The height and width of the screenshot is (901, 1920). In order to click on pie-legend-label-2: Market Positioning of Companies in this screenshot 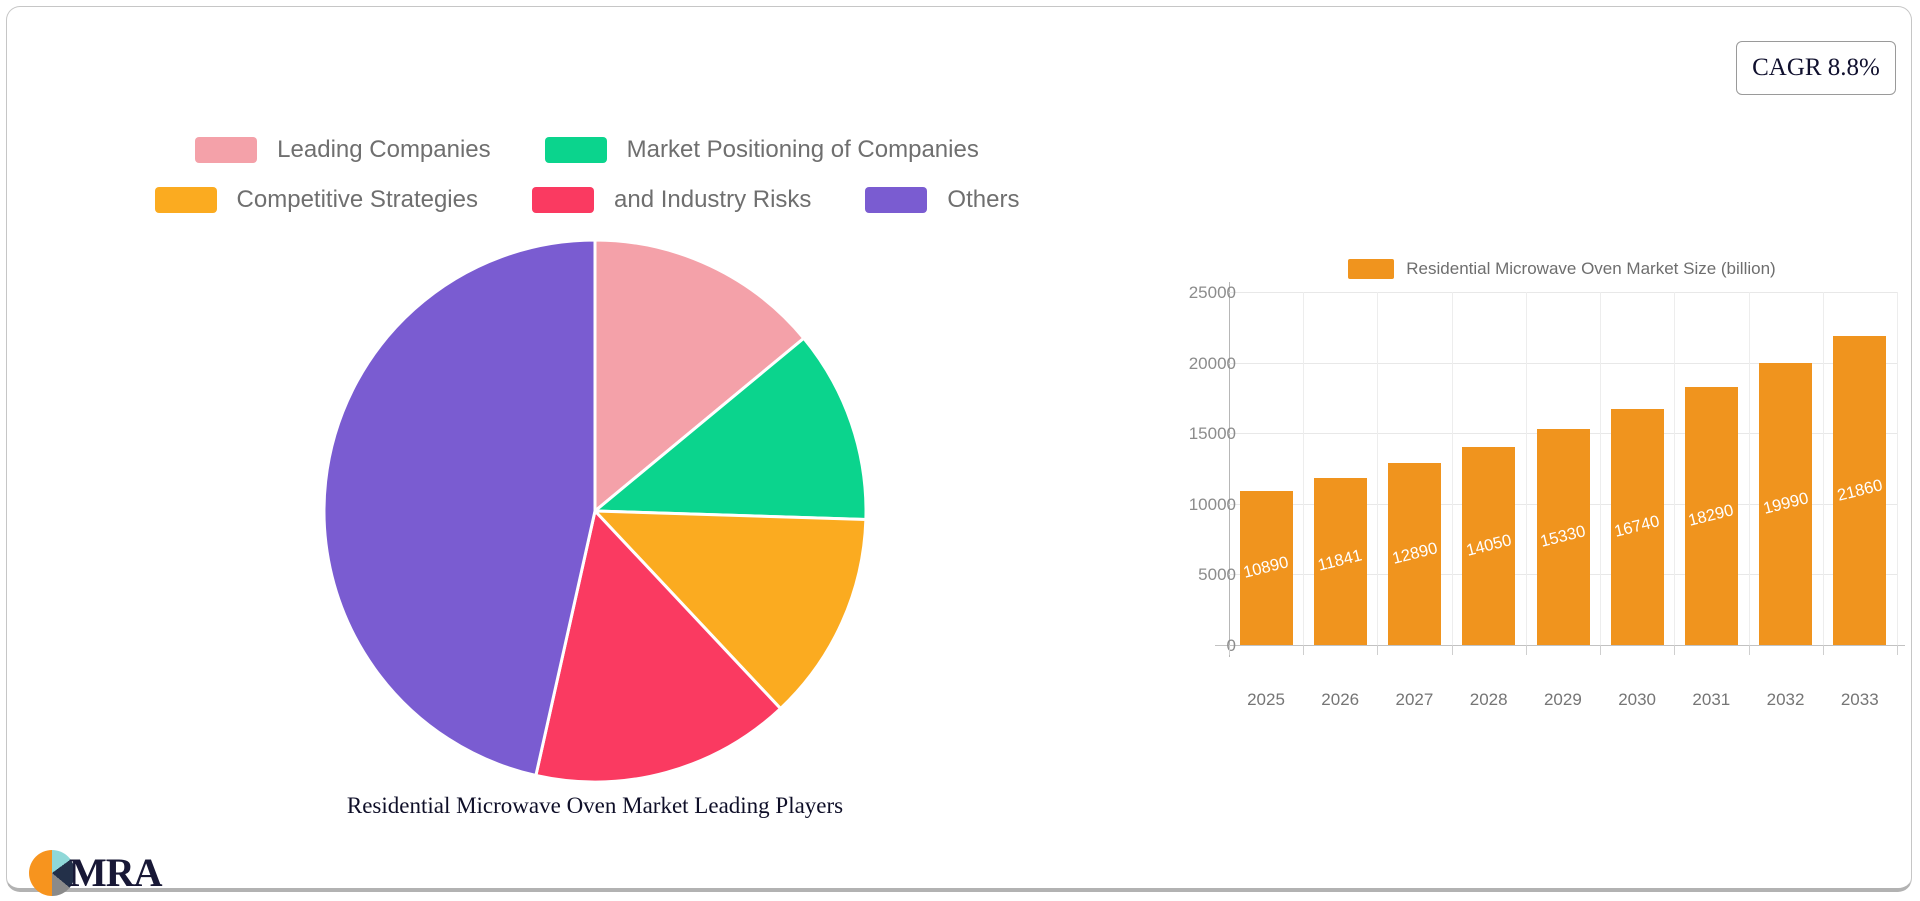, I will do `click(802, 149)`.